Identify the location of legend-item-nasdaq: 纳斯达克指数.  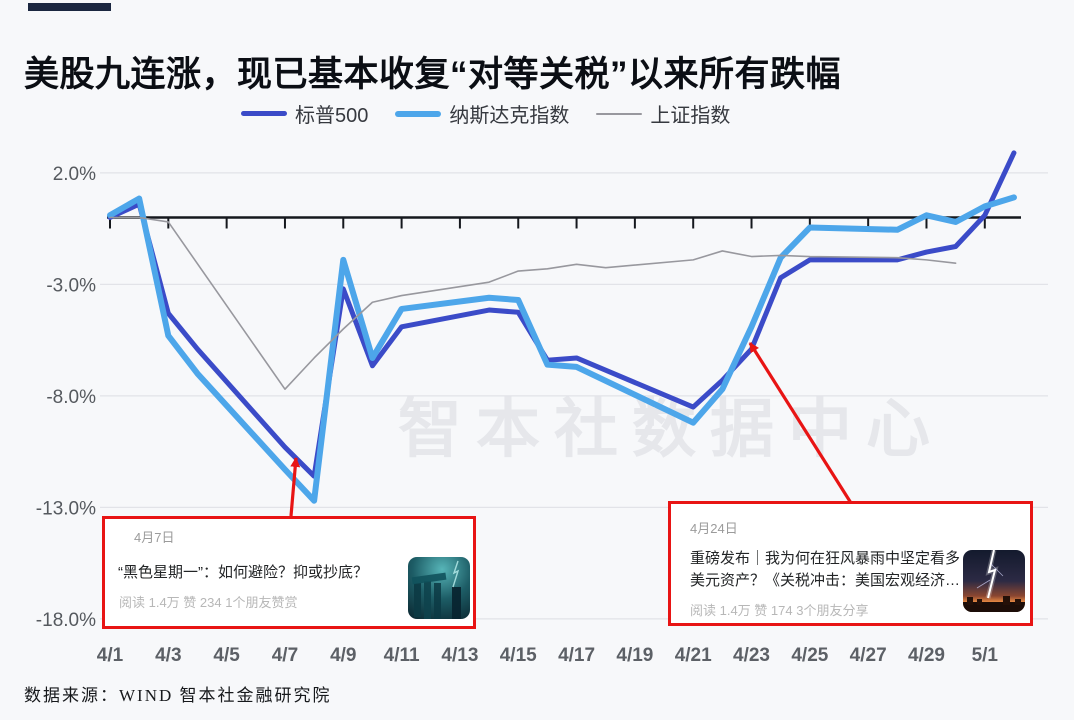
(482, 113).